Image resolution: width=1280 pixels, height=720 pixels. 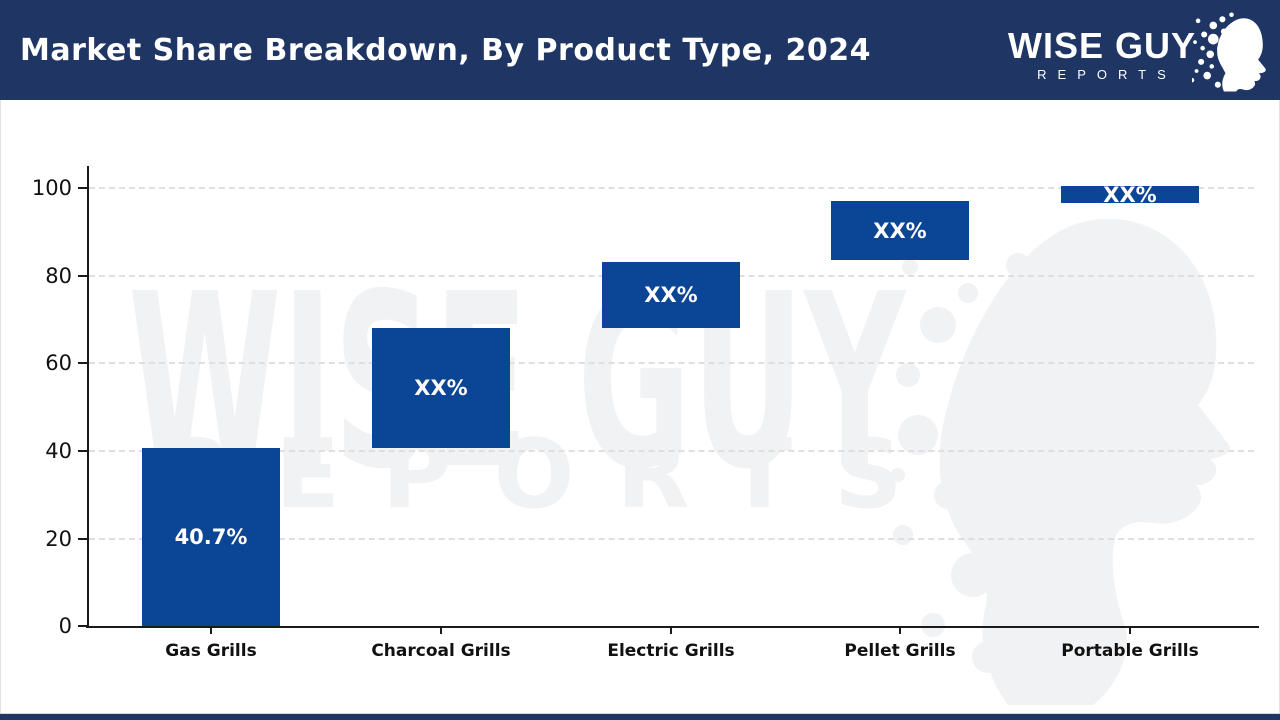 What do you see at coordinates (640, 713) in the screenshot?
I see `footer-divider` at bounding box center [640, 713].